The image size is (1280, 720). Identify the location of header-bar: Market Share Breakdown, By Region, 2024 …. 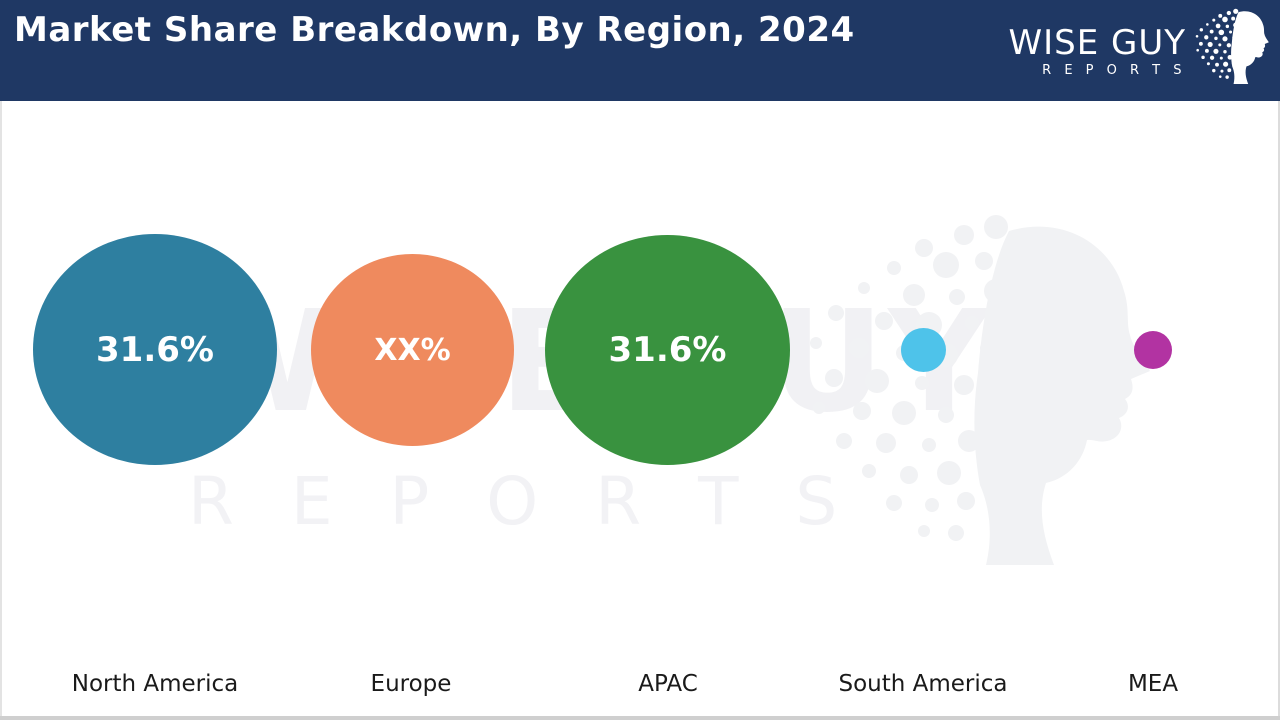
(640, 50).